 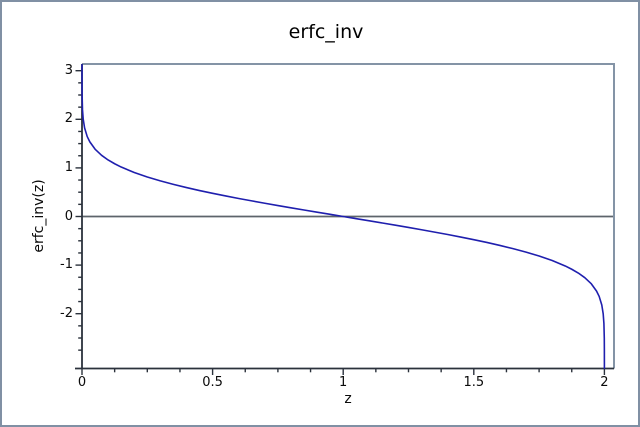 I want to click on x-tick-label: 1.5, so click(x=474, y=382).